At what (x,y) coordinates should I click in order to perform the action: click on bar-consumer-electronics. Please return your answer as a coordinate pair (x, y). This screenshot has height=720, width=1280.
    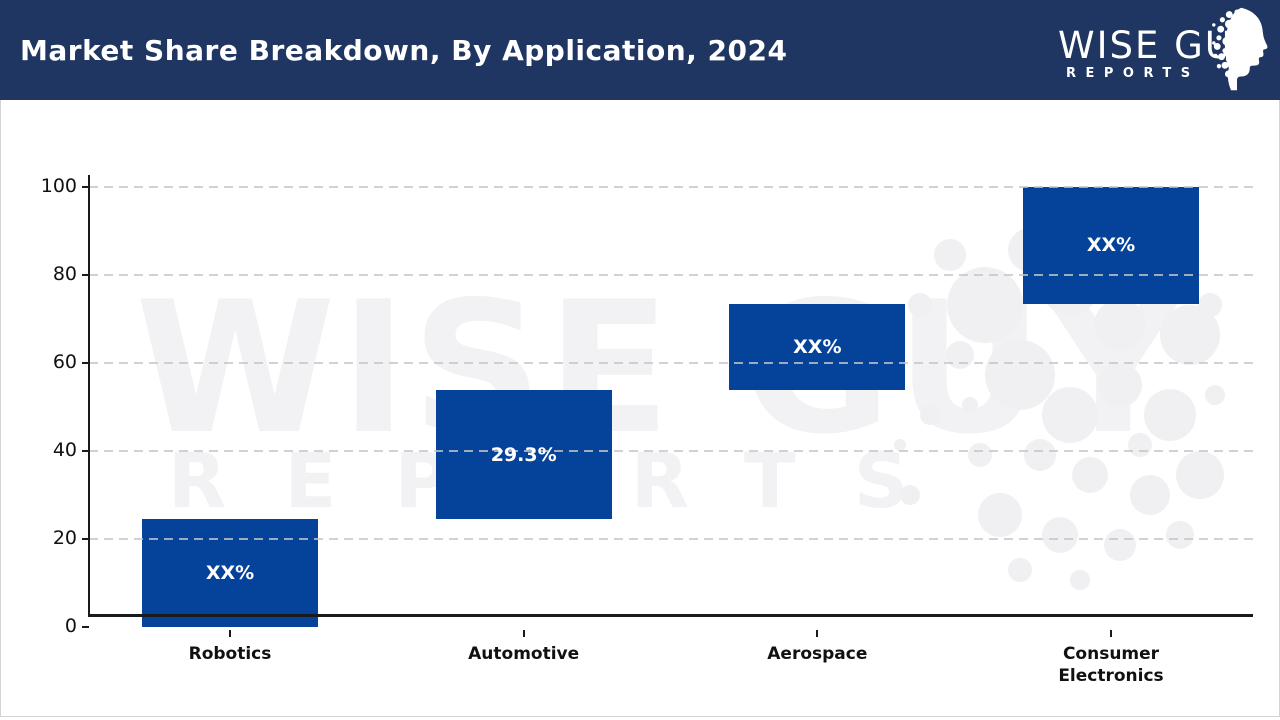
    Looking at the image, I should click on (1111, 245).